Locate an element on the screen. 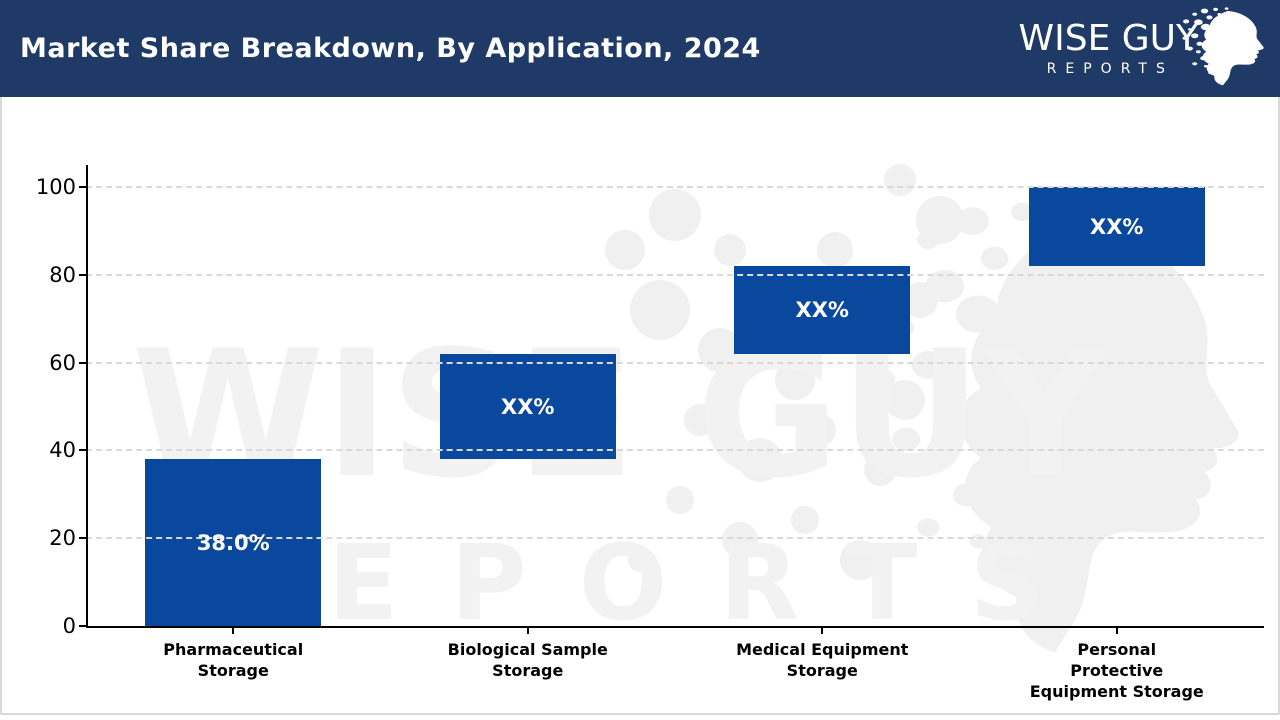  logo-wordmark: WISE GUY is located at coordinates (1108, 38).